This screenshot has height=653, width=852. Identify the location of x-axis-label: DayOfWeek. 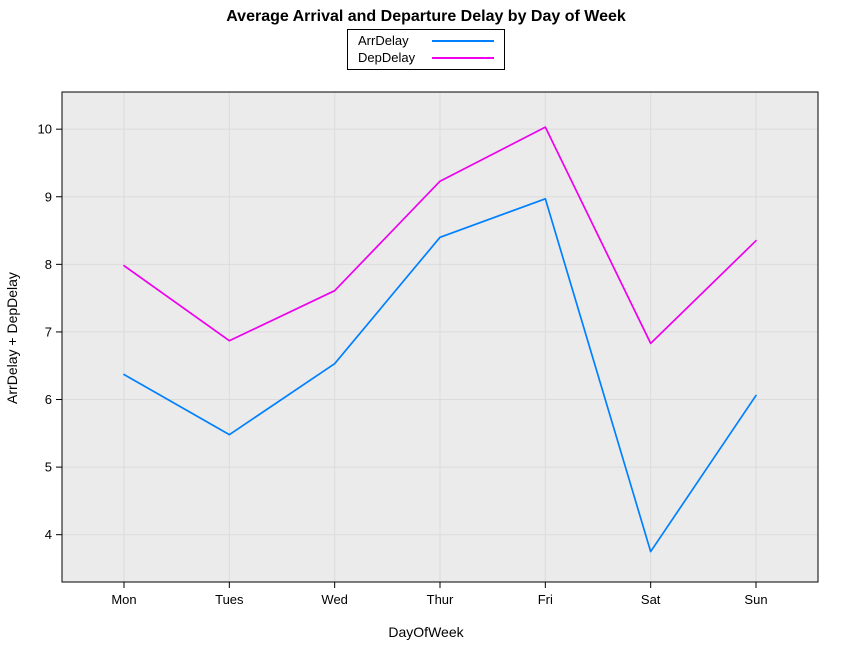
(426, 632).